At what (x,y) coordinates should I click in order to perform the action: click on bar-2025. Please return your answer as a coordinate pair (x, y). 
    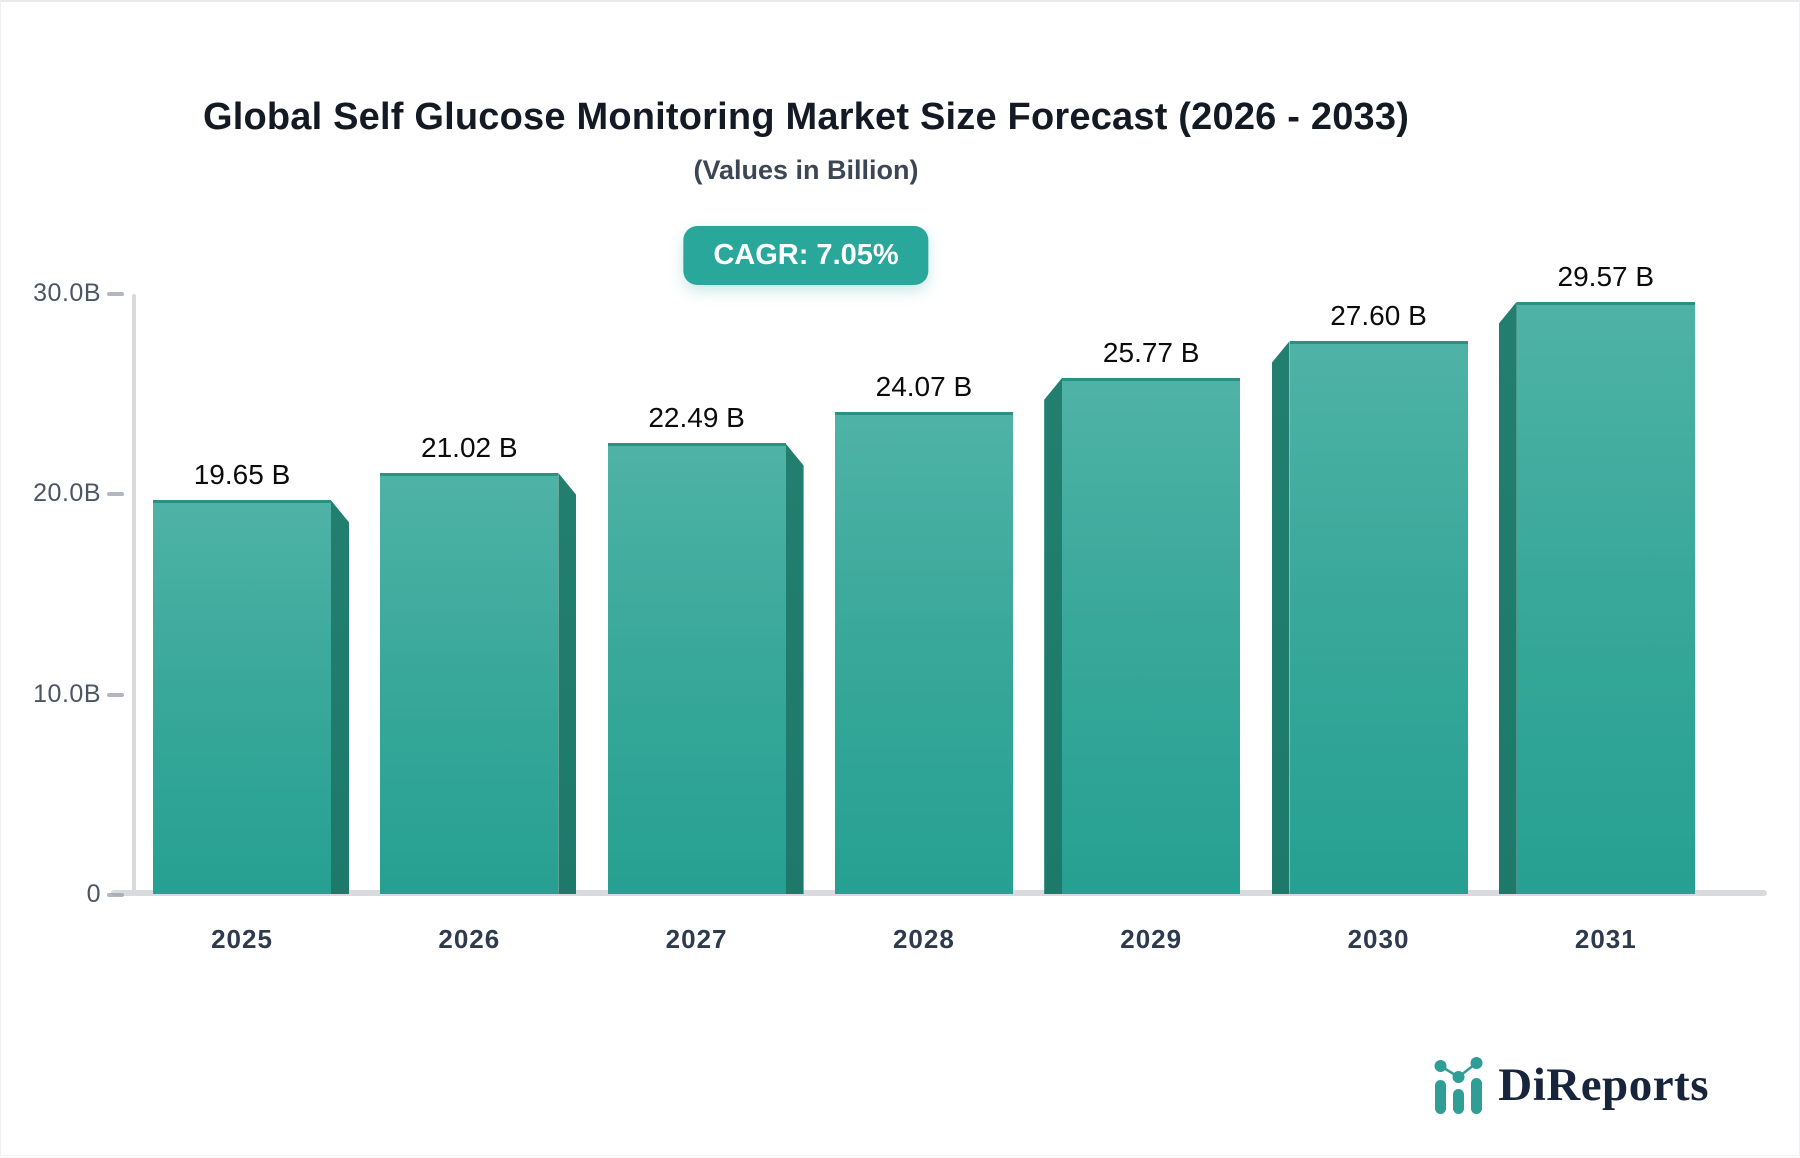
    Looking at the image, I should click on (251, 697).